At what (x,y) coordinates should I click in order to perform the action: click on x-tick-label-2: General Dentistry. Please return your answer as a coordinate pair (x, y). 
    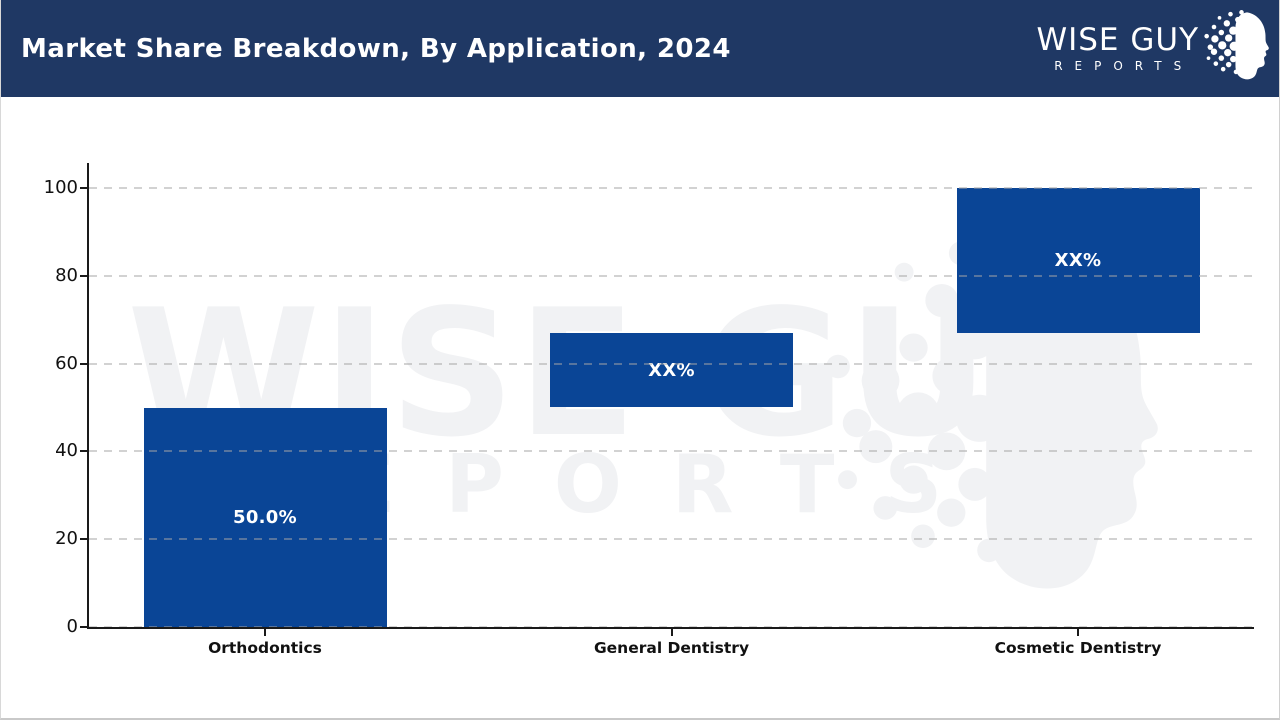
    Looking at the image, I should click on (671, 648).